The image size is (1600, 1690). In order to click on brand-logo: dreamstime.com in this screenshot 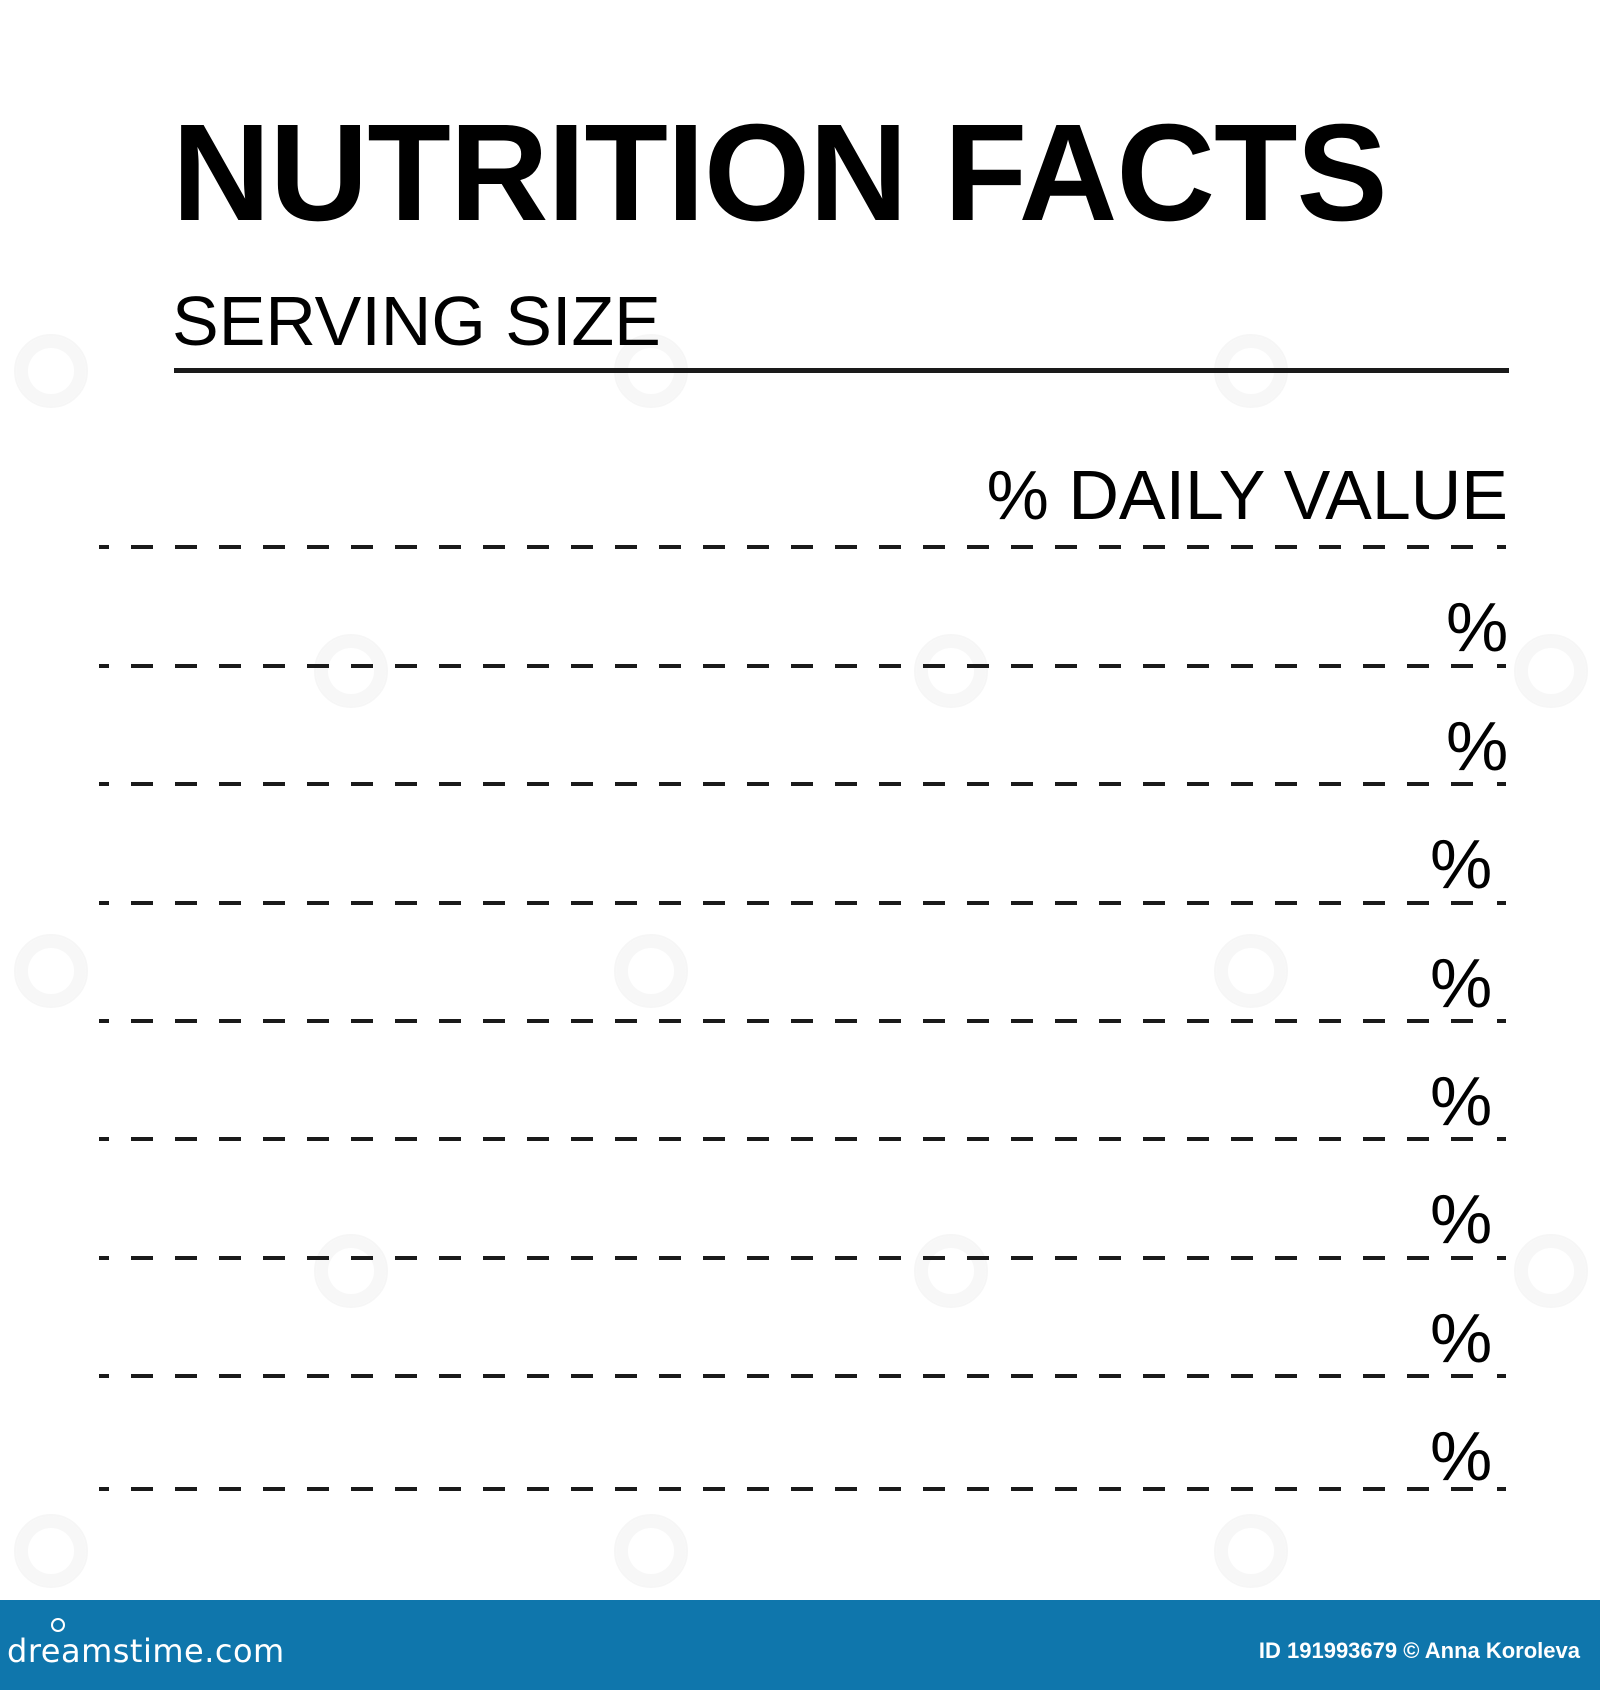, I will do `click(146, 1651)`.